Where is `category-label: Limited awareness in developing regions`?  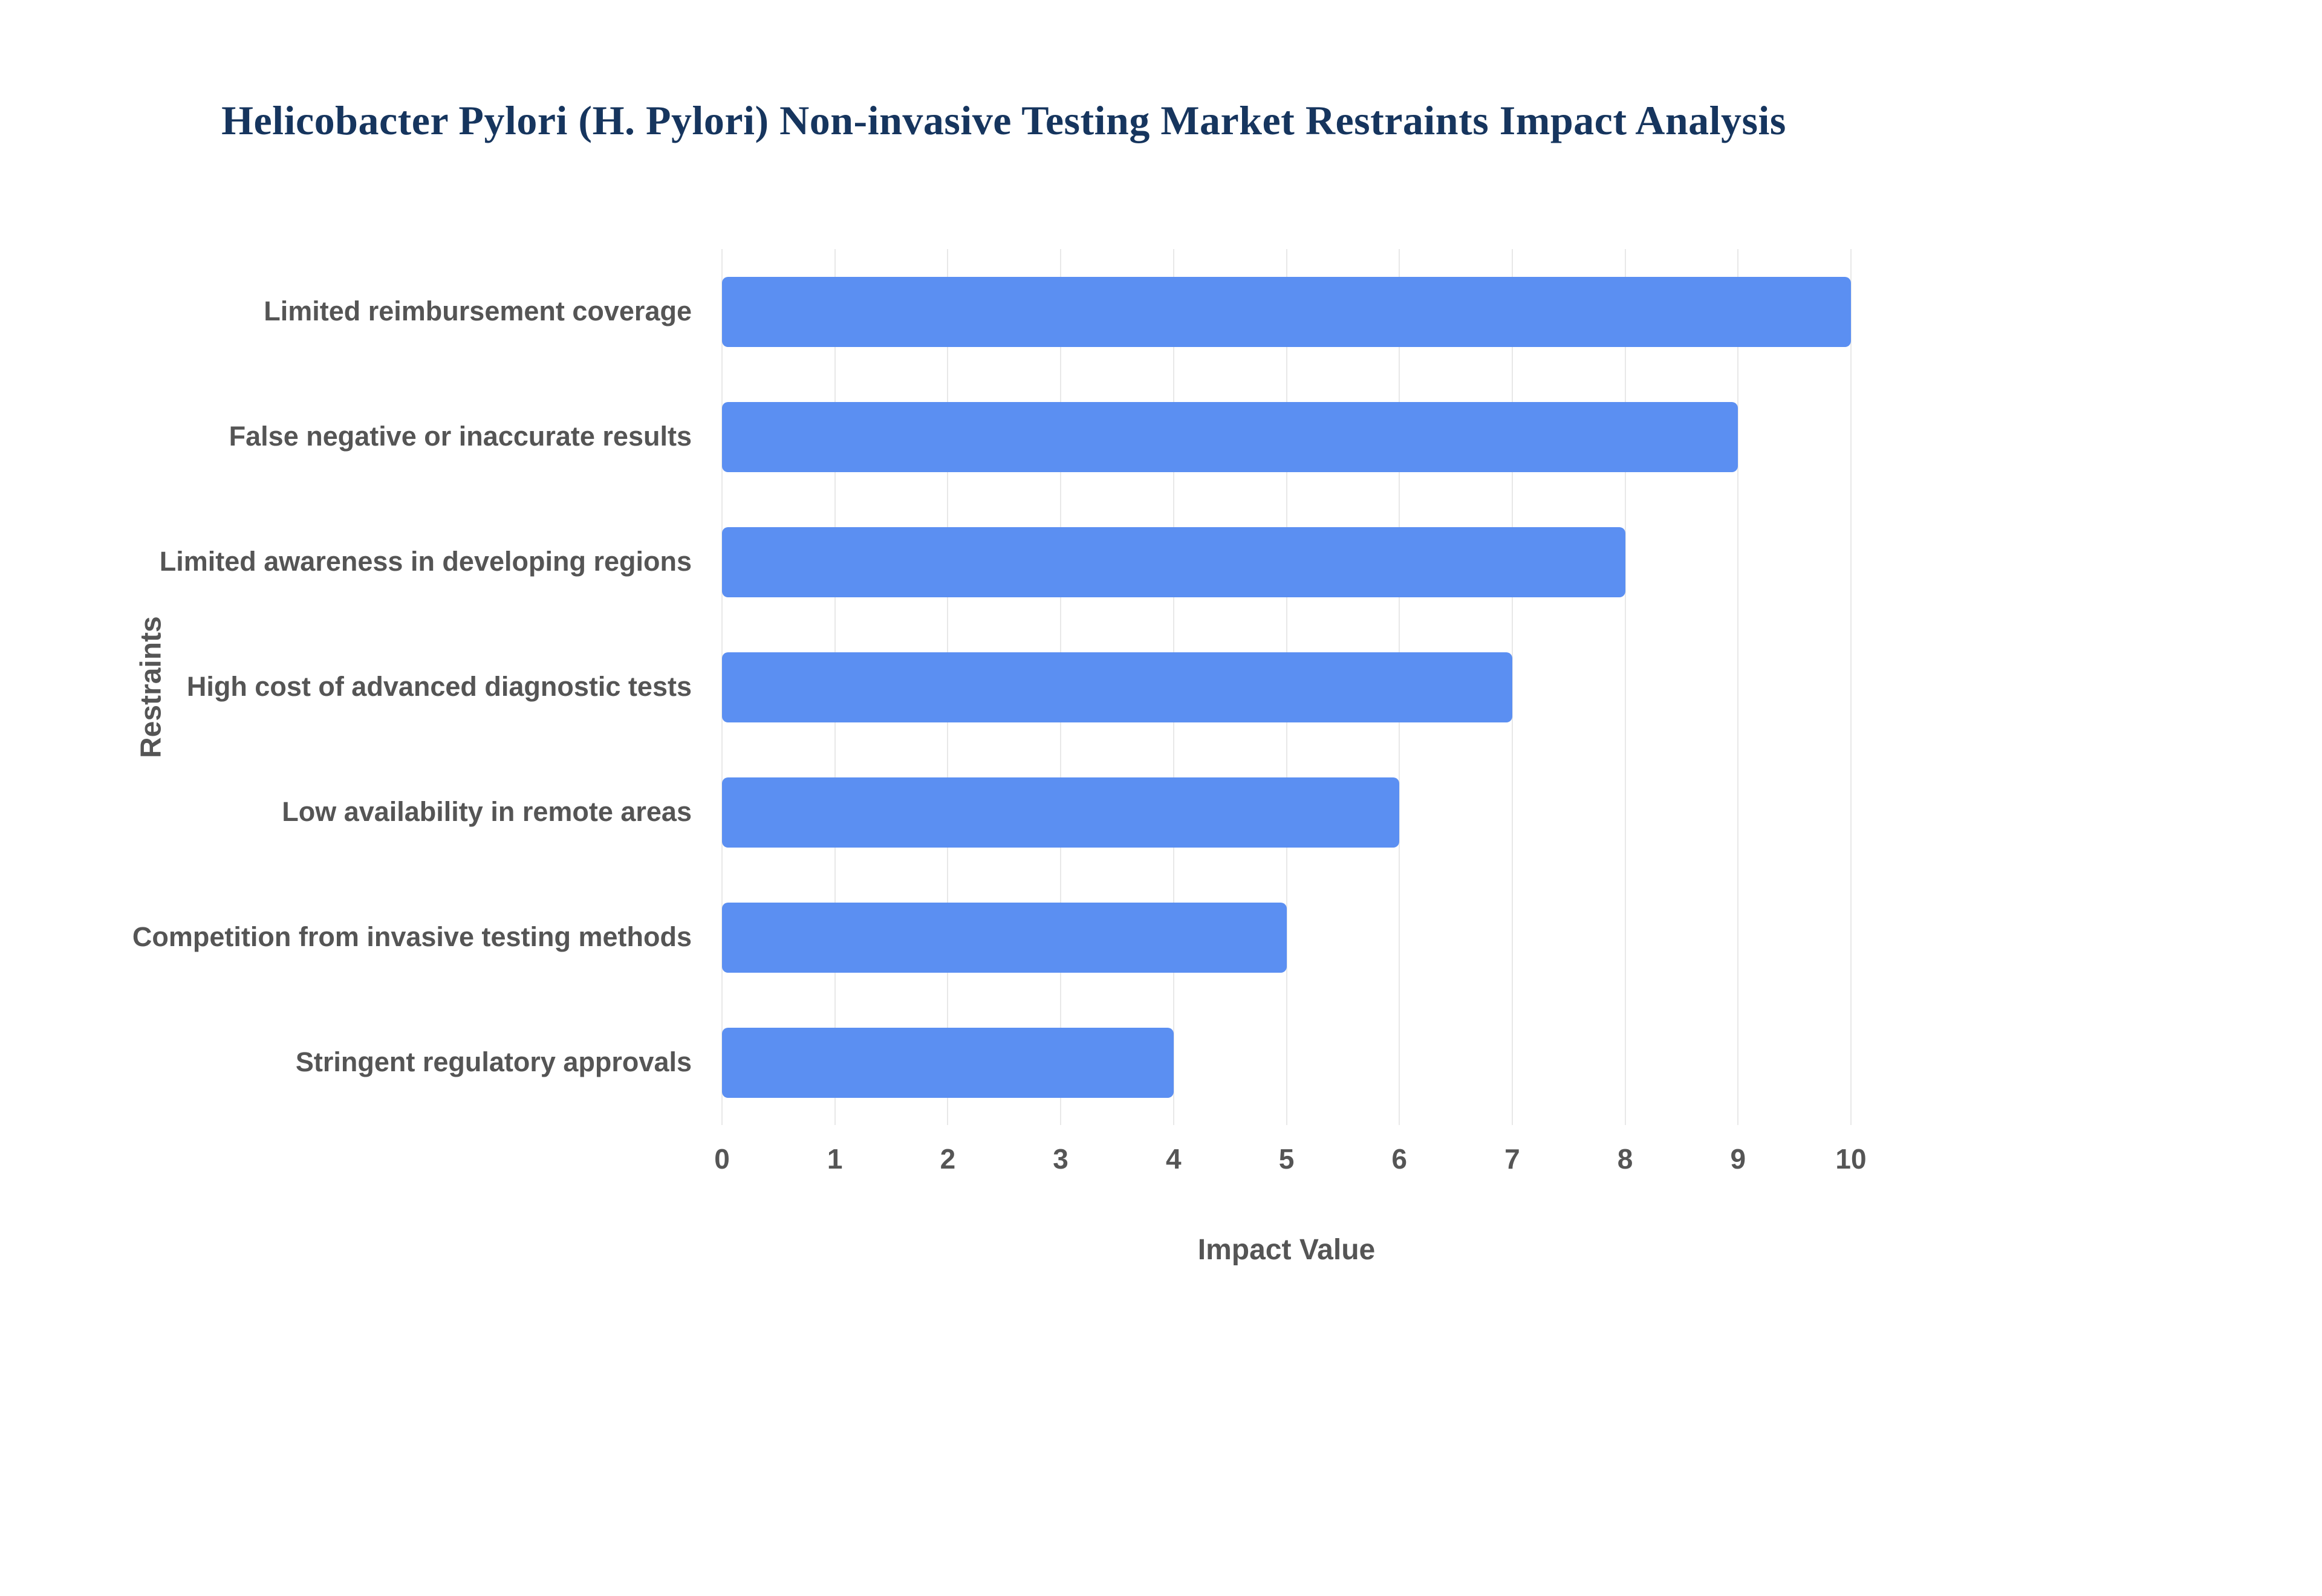 category-label: Limited awareness in developing regions is located at coordinates (425, 561).